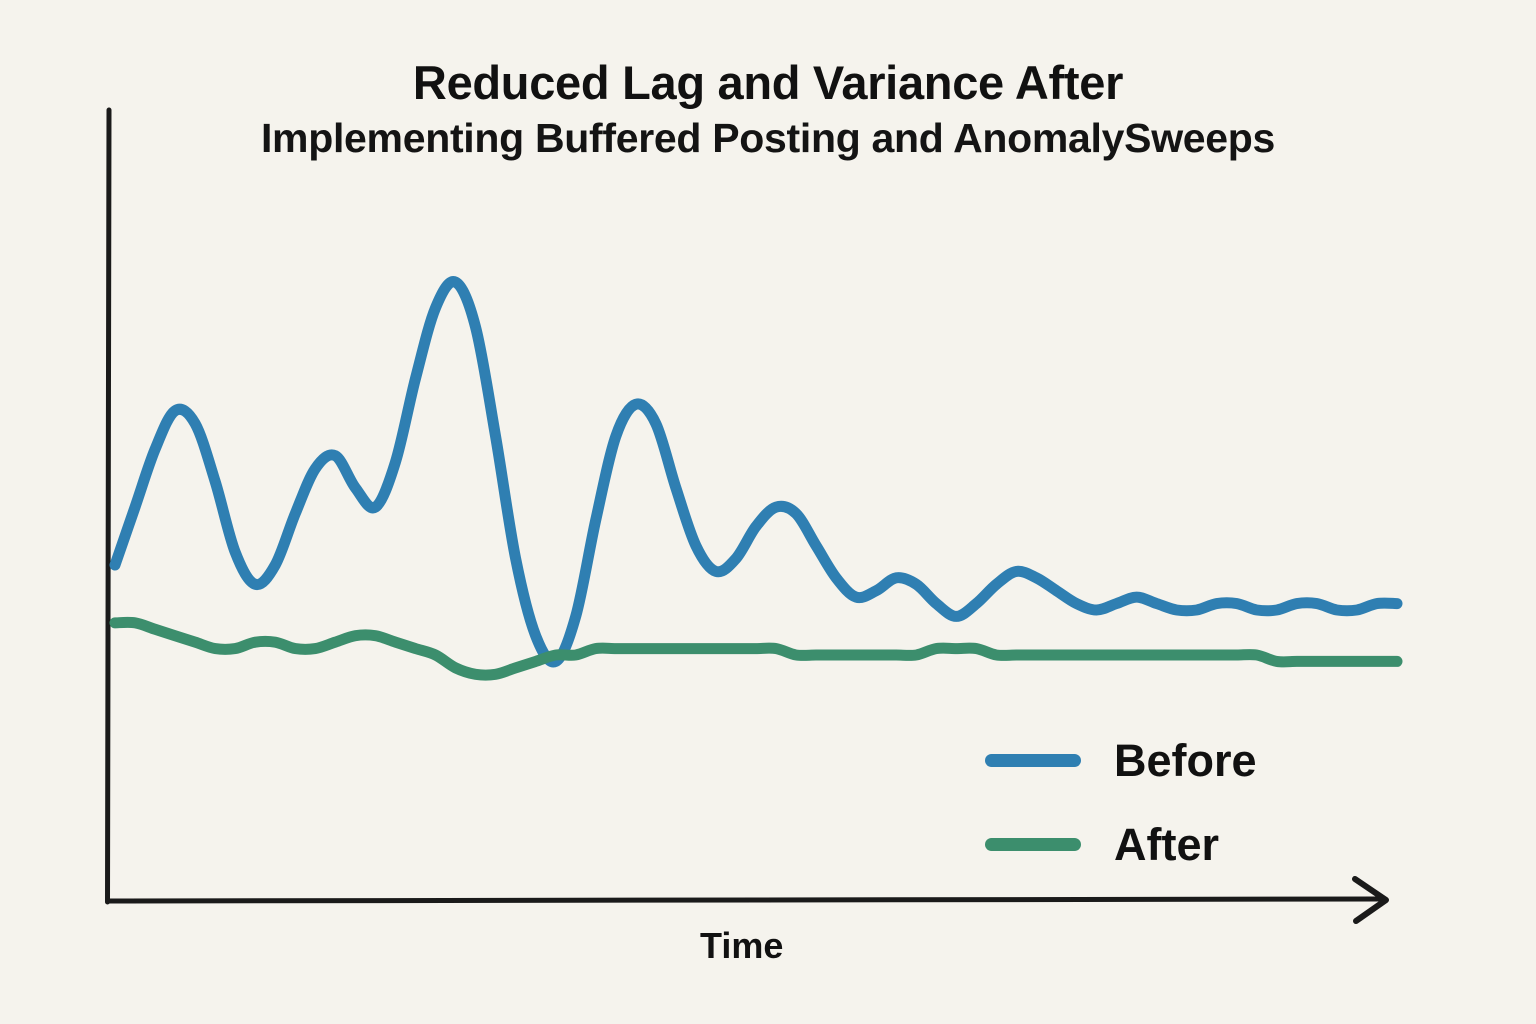 The height and width of the screenshot is (1024, 1536). What do you see at coordinates (756, 648) in the screenshot?
I see `line-series-after` at bounding box center [756, 648].